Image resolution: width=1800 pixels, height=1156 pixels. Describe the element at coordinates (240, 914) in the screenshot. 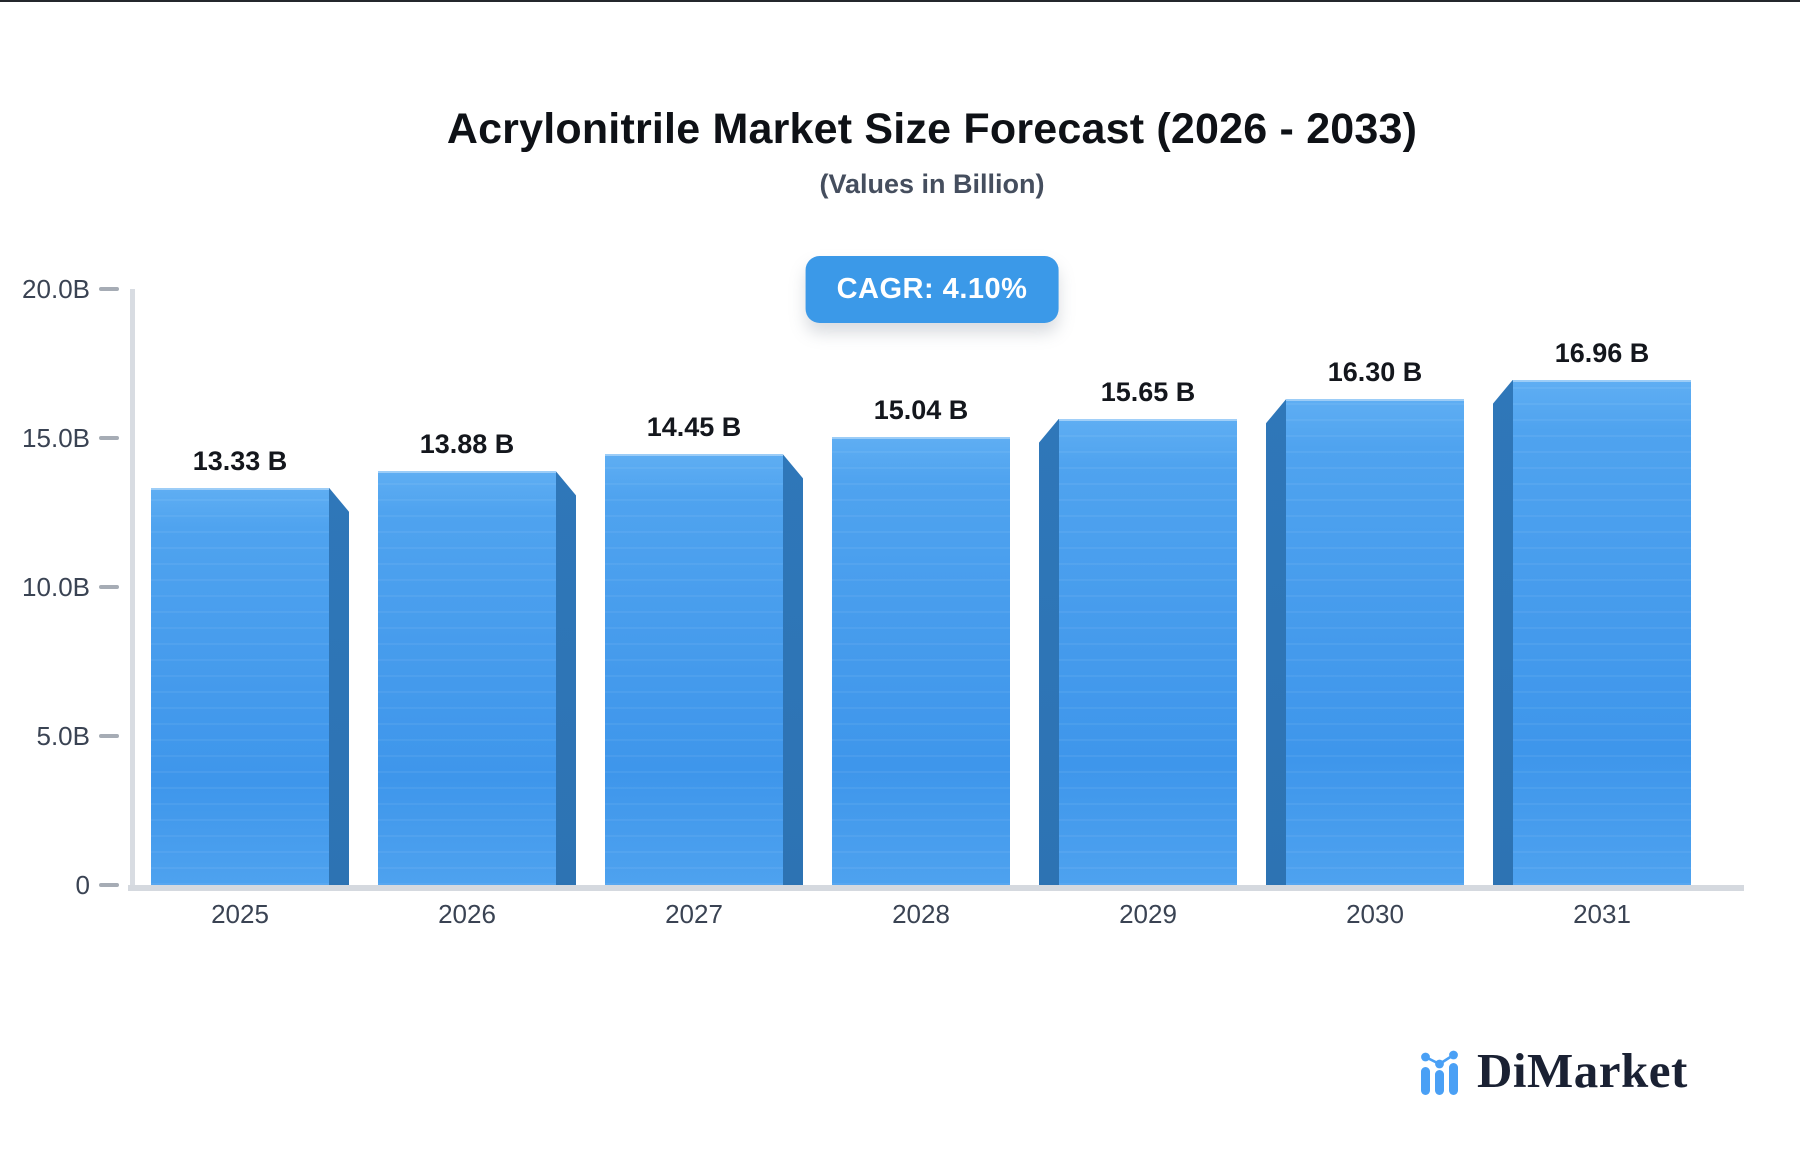

I see `x-axis-label: 2025` at that location.